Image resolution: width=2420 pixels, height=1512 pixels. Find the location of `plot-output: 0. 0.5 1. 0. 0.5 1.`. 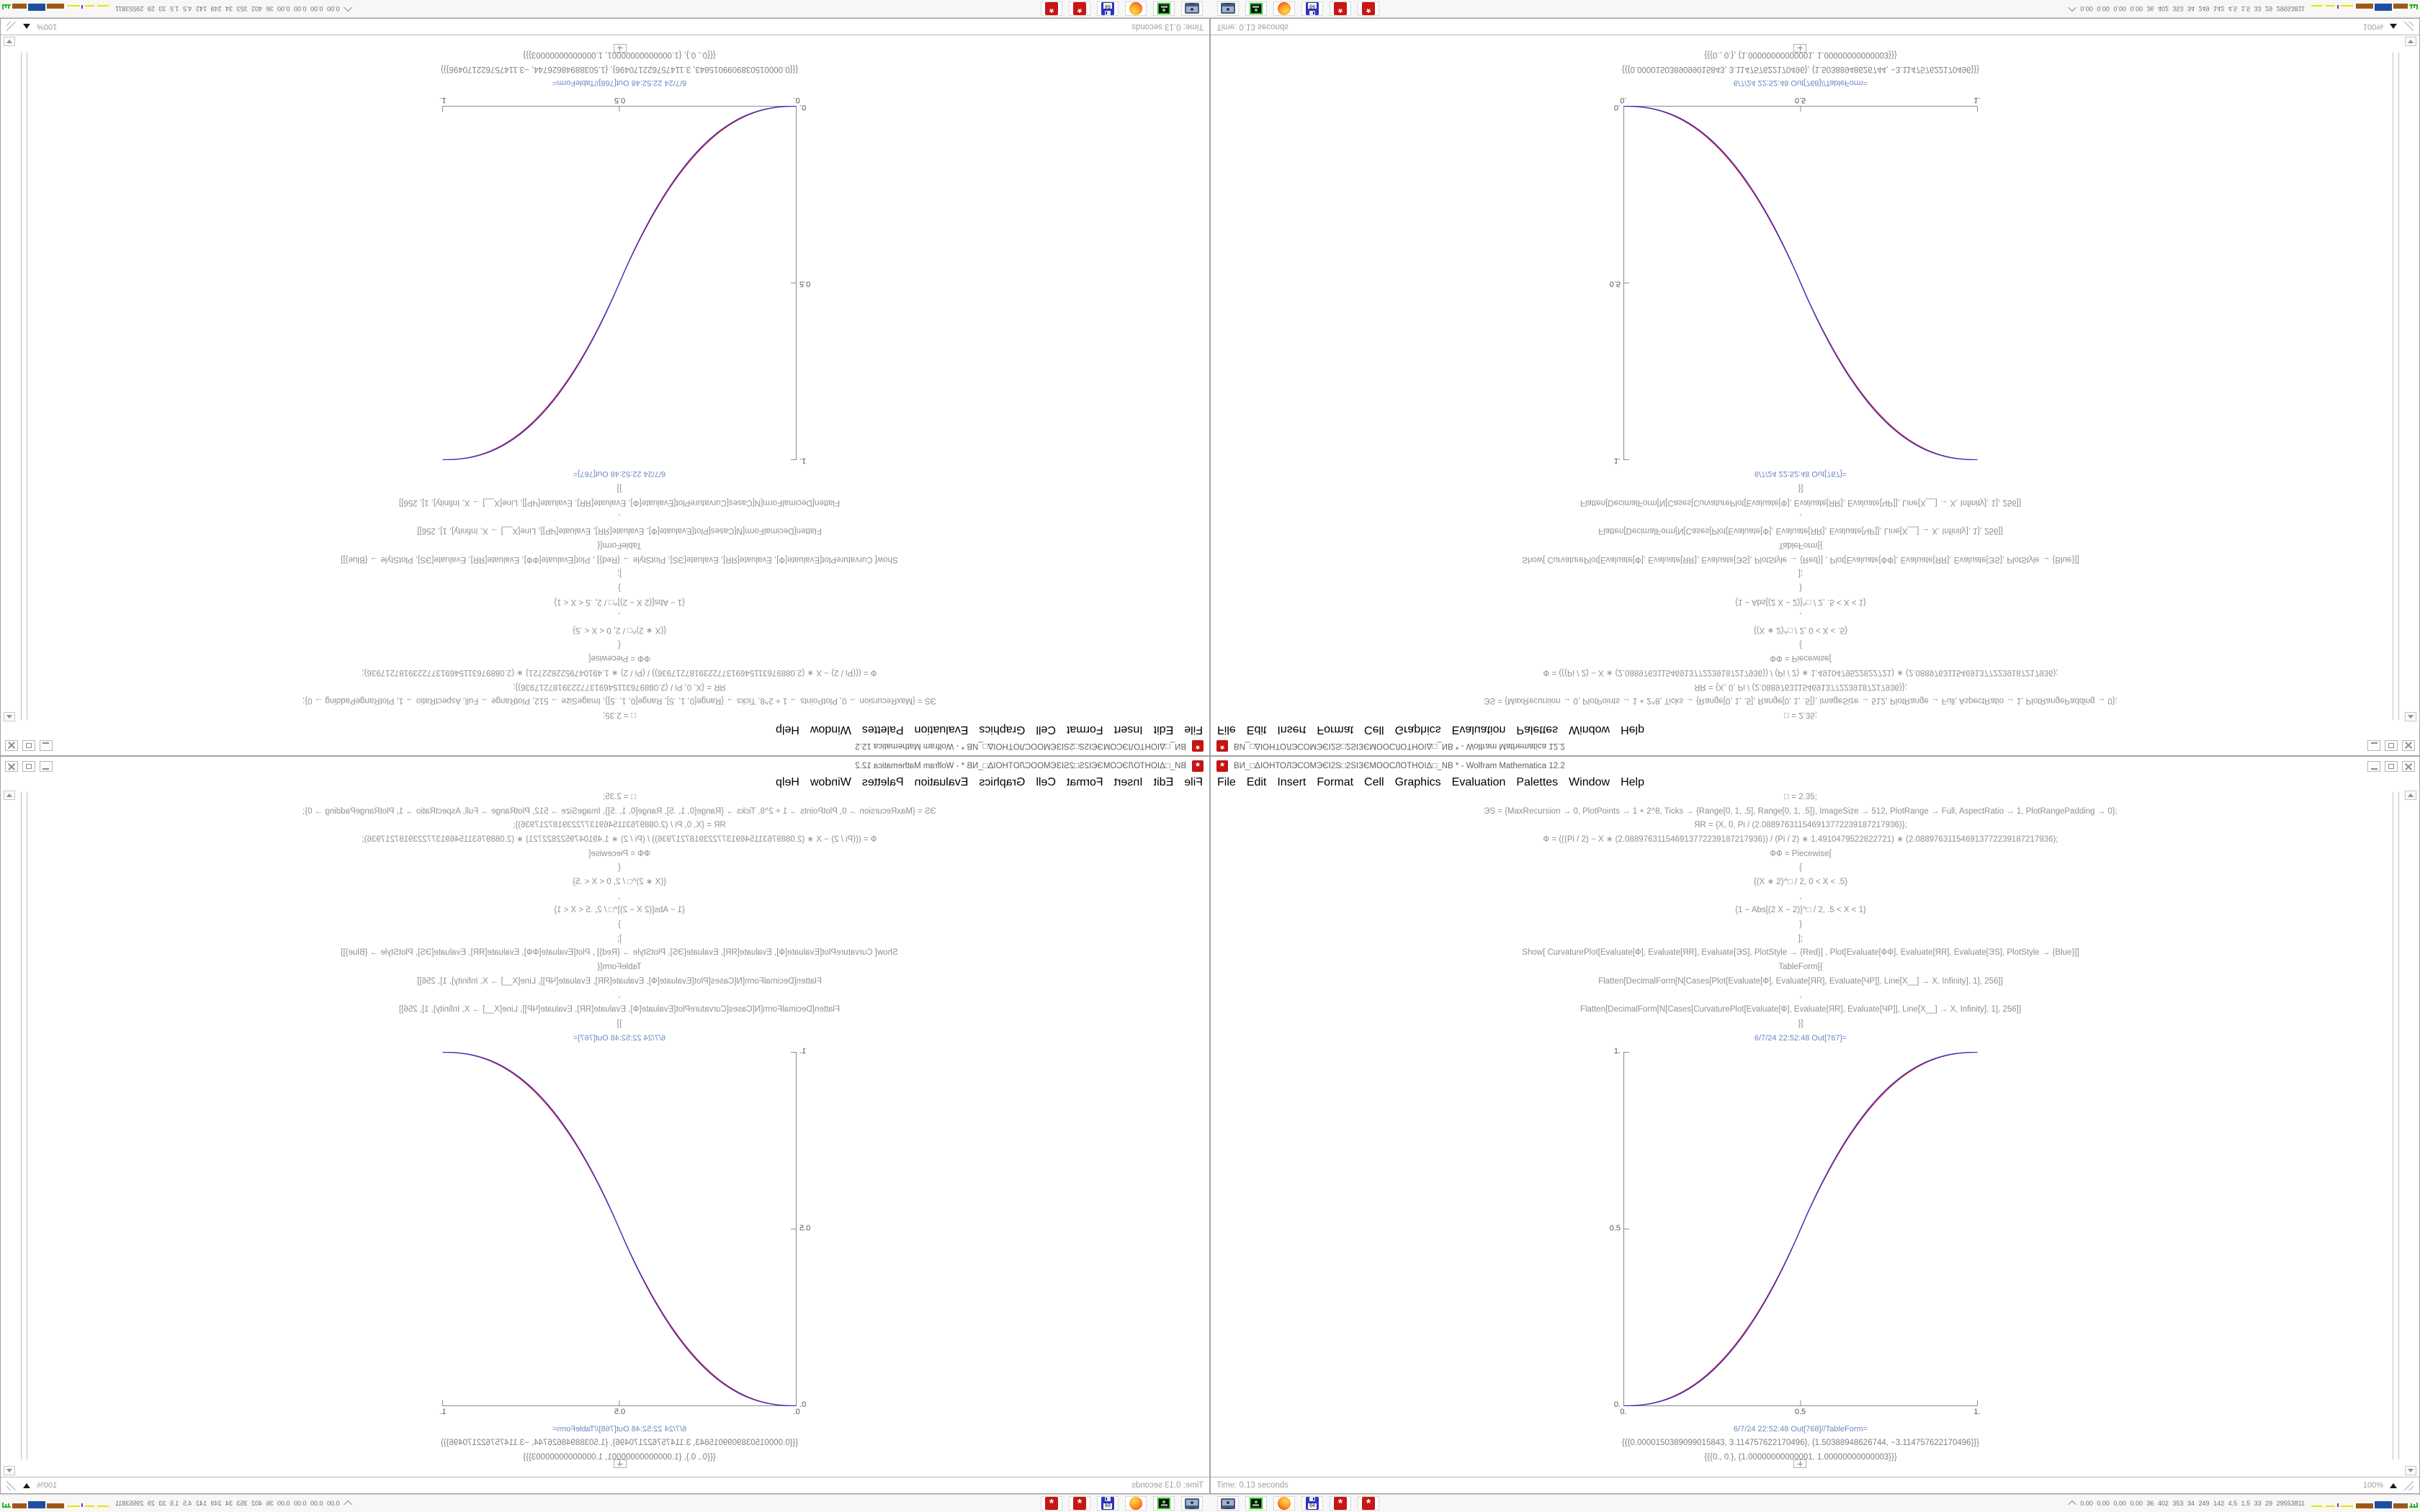

plot-output: 0. 0.5 1. 0. 0.5 1. is located at coordinates (1801, 1232).